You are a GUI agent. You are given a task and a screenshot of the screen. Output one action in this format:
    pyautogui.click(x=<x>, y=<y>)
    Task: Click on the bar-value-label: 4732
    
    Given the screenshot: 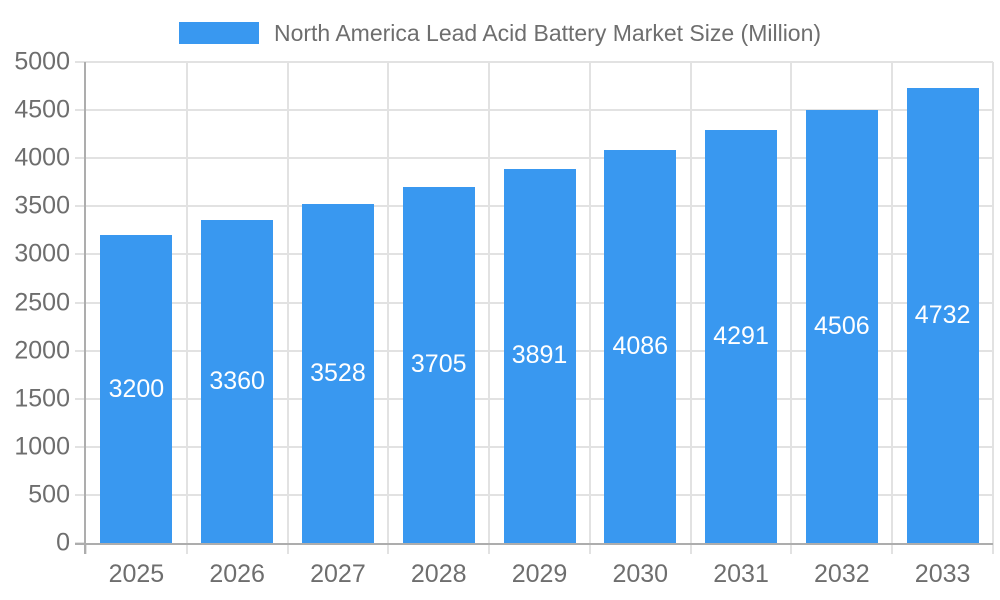 What is the action you would take?
    pyautogui.click(x=942, y=314)
    